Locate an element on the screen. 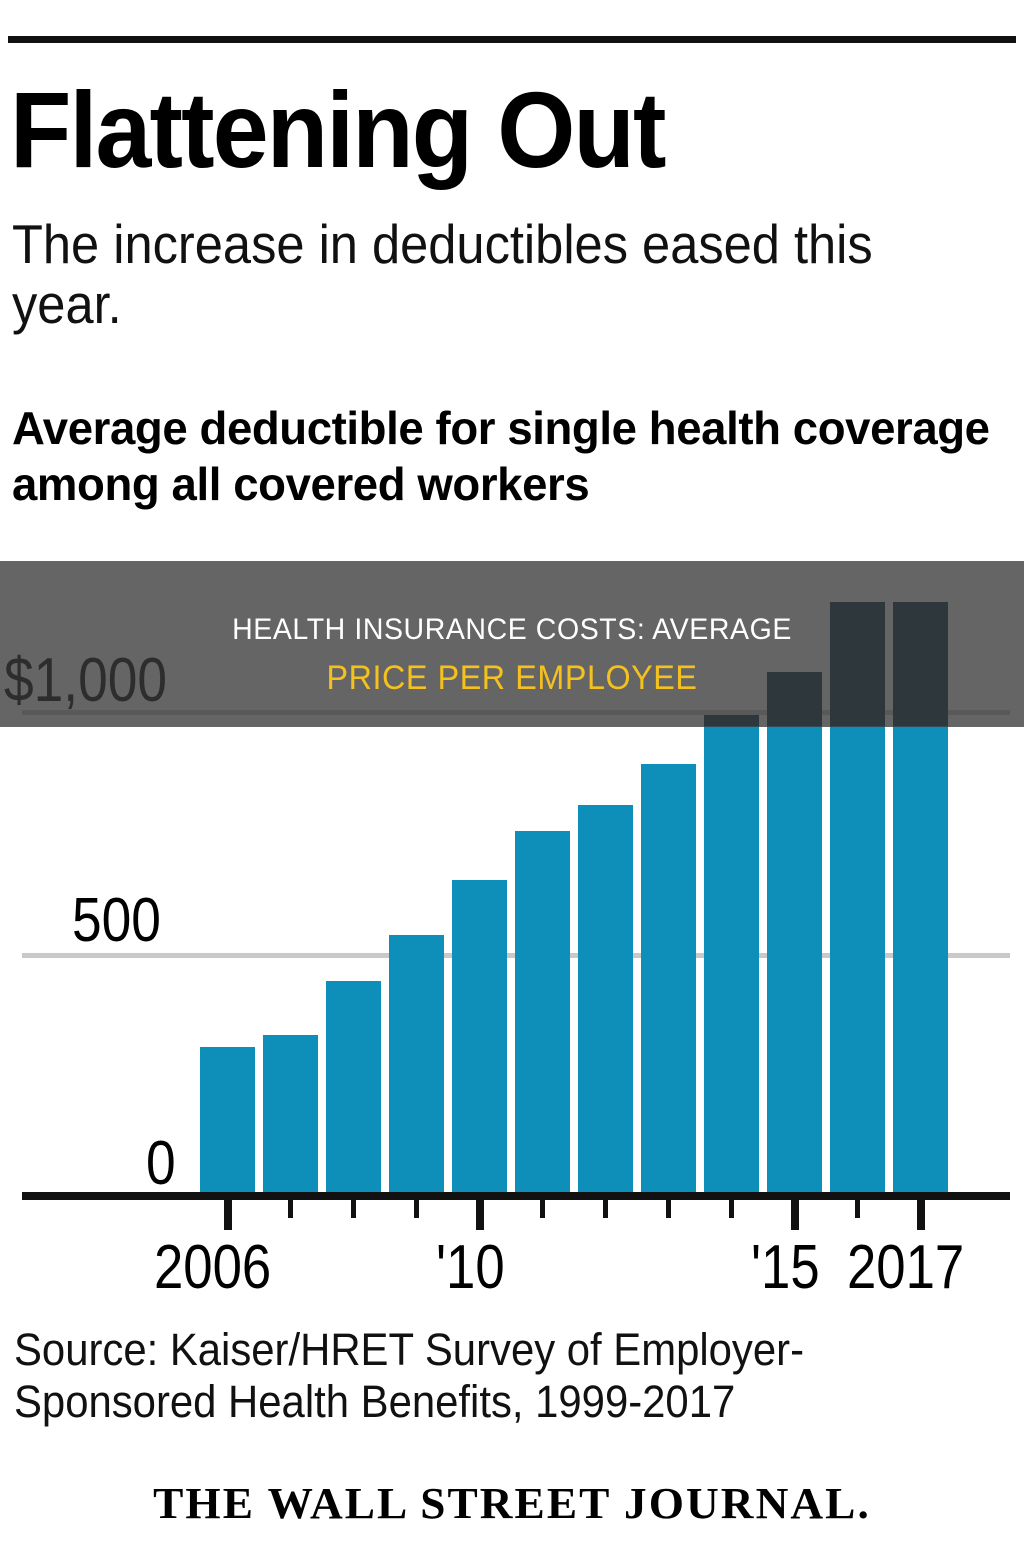  overlay-title-line2: PRICE PER EMPLOYEE is located at coordinates (512, 678).